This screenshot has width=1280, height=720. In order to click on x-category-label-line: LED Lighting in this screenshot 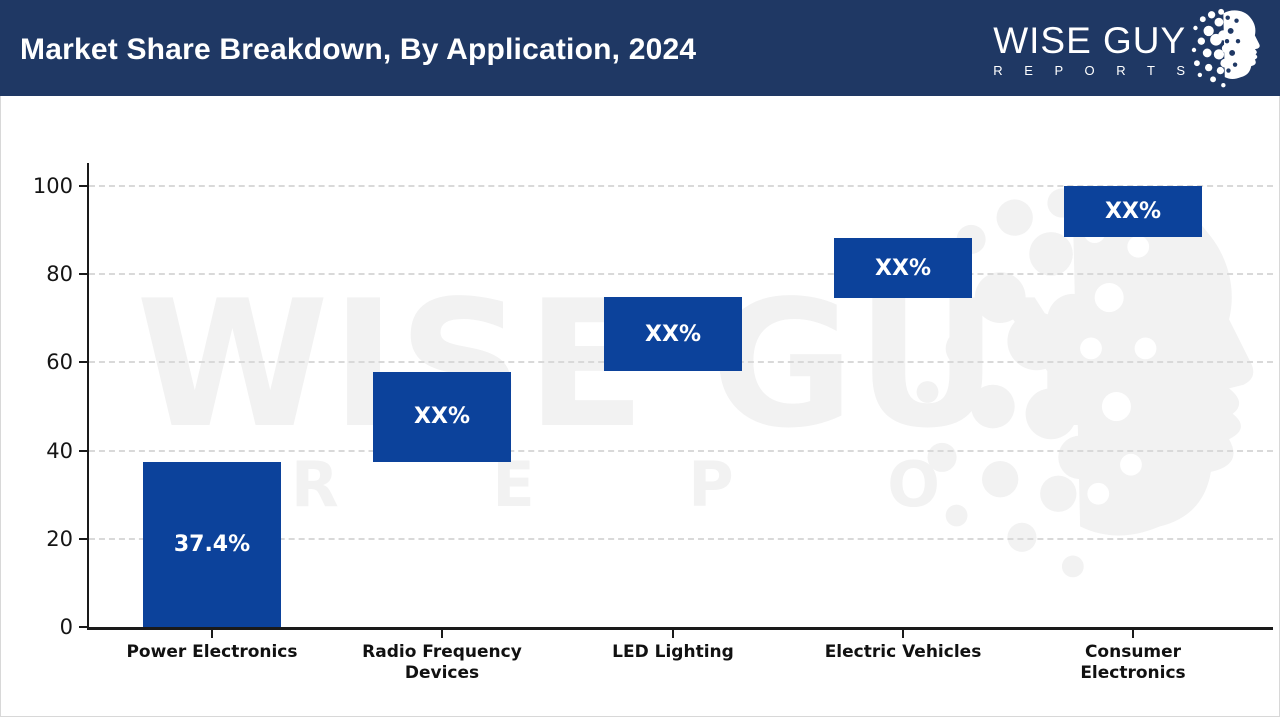, I will do `click(673, 652)`.